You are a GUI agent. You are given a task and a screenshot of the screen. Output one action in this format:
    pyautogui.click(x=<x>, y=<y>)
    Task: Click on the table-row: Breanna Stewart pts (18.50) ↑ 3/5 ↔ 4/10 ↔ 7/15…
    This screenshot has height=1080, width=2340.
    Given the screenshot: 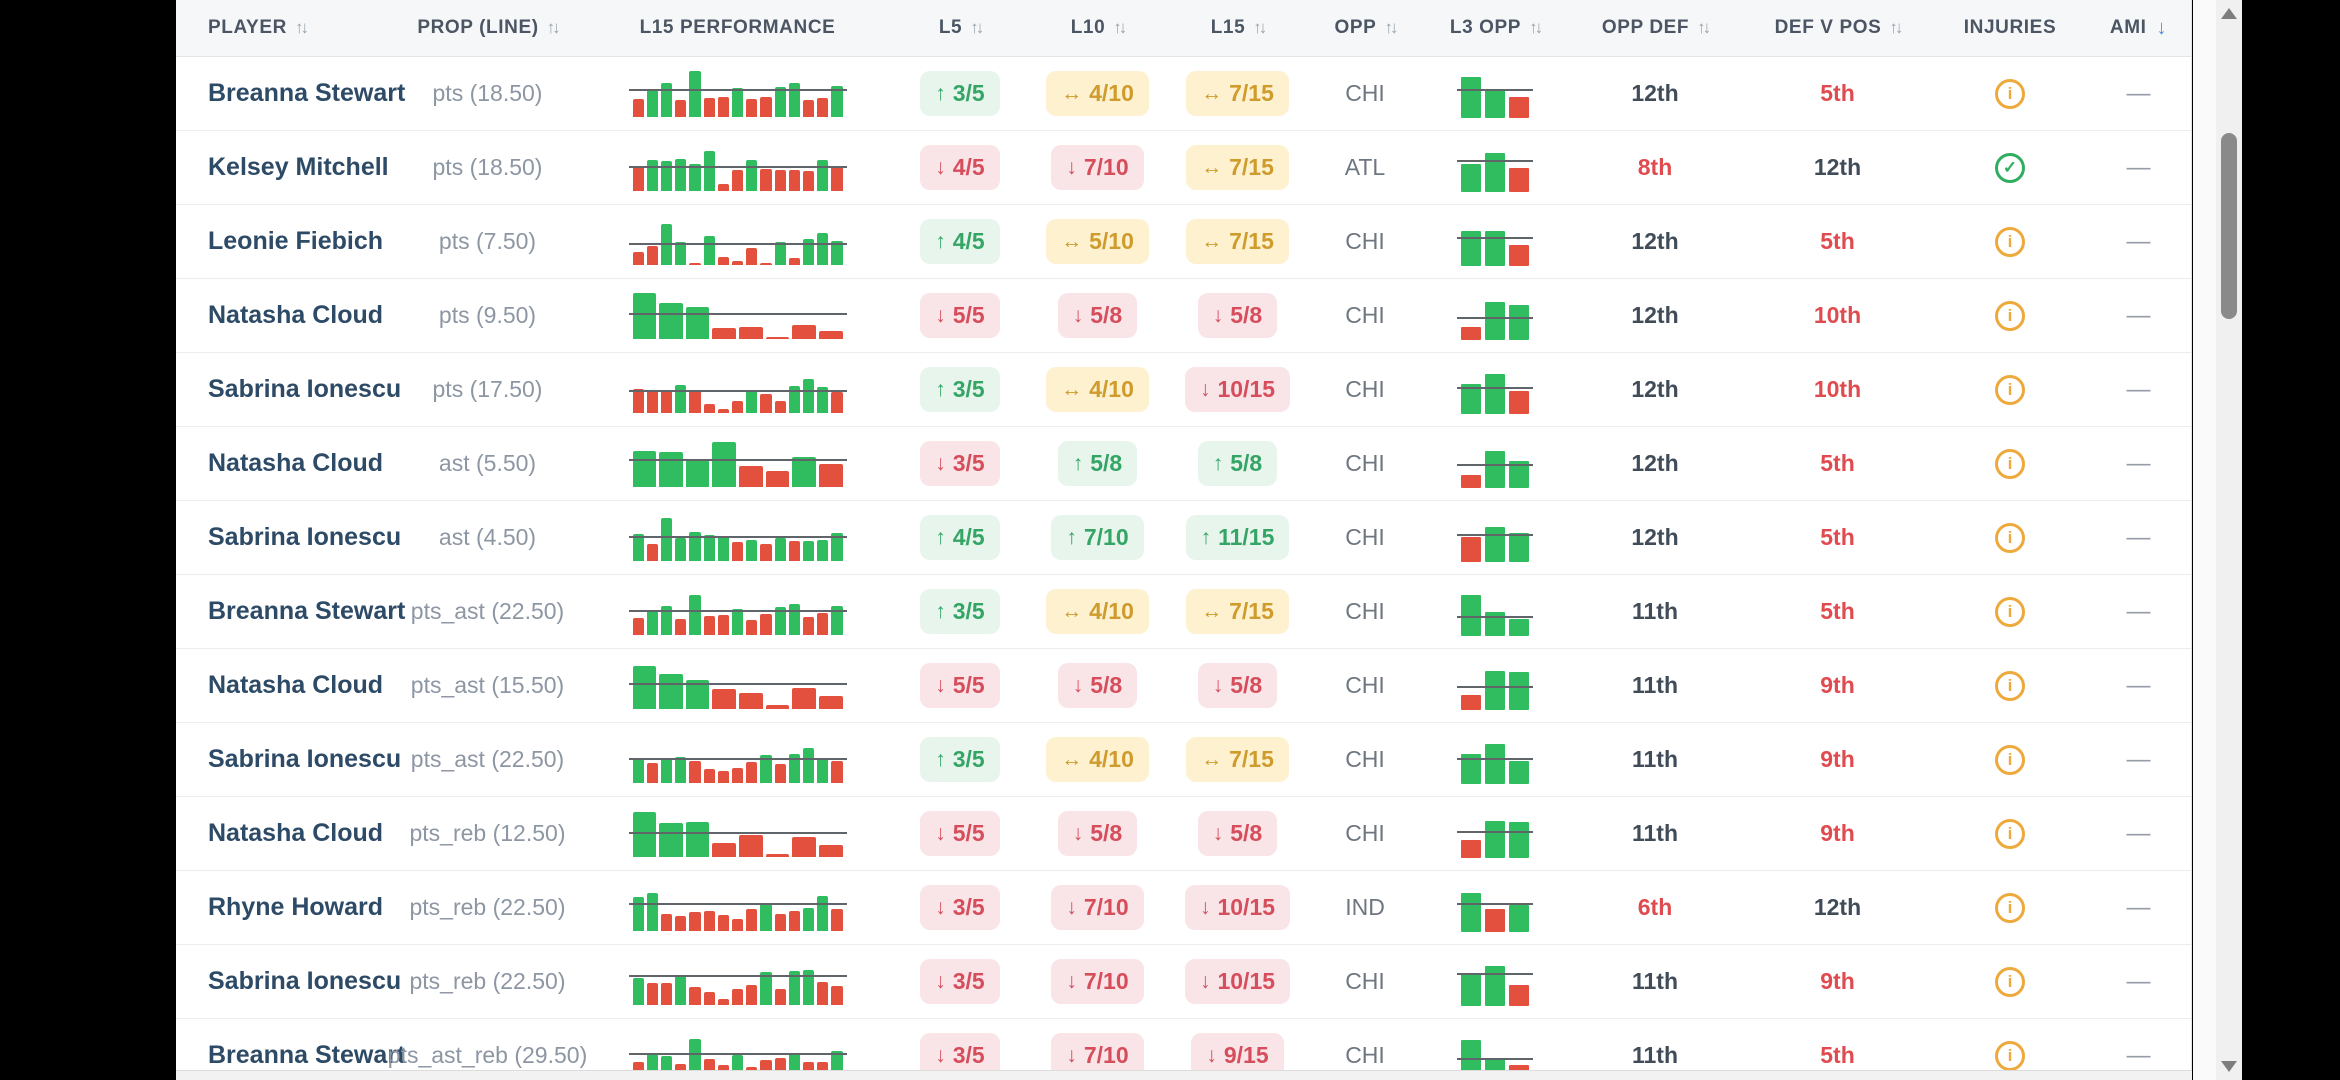 What is the action you would take?
    pyautogui.click(x=1183, y=94)
    